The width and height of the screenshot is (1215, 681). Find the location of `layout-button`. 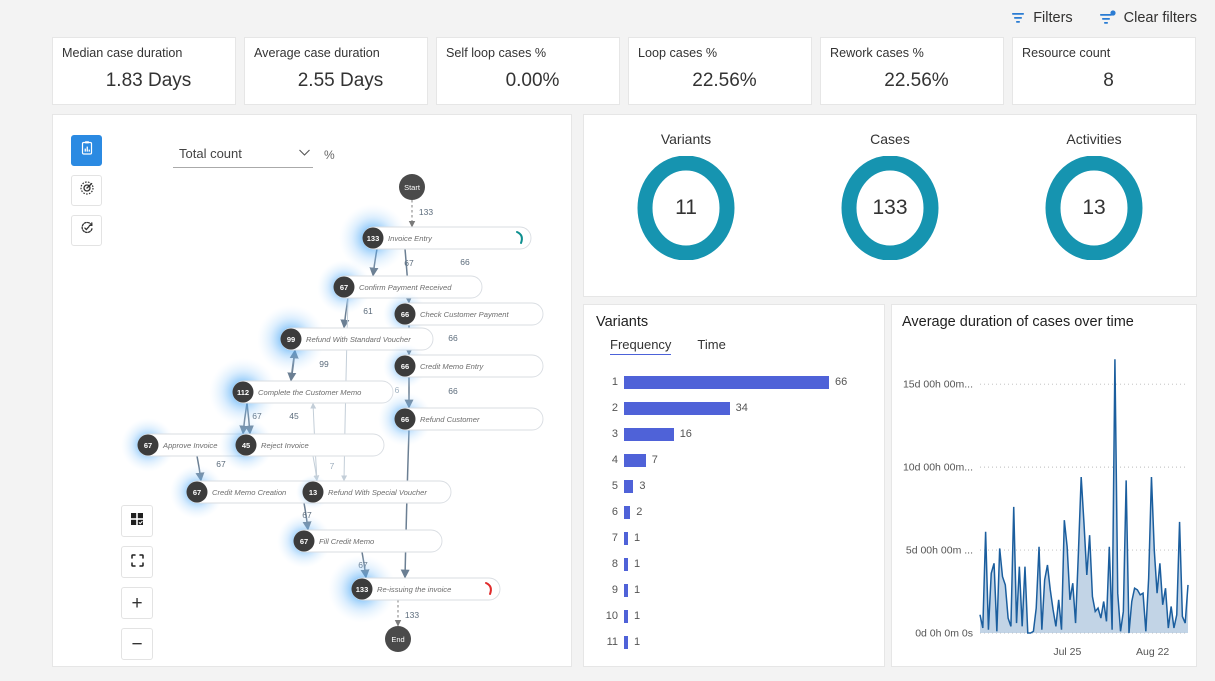

layout-button is located at coordinates (137, 521).